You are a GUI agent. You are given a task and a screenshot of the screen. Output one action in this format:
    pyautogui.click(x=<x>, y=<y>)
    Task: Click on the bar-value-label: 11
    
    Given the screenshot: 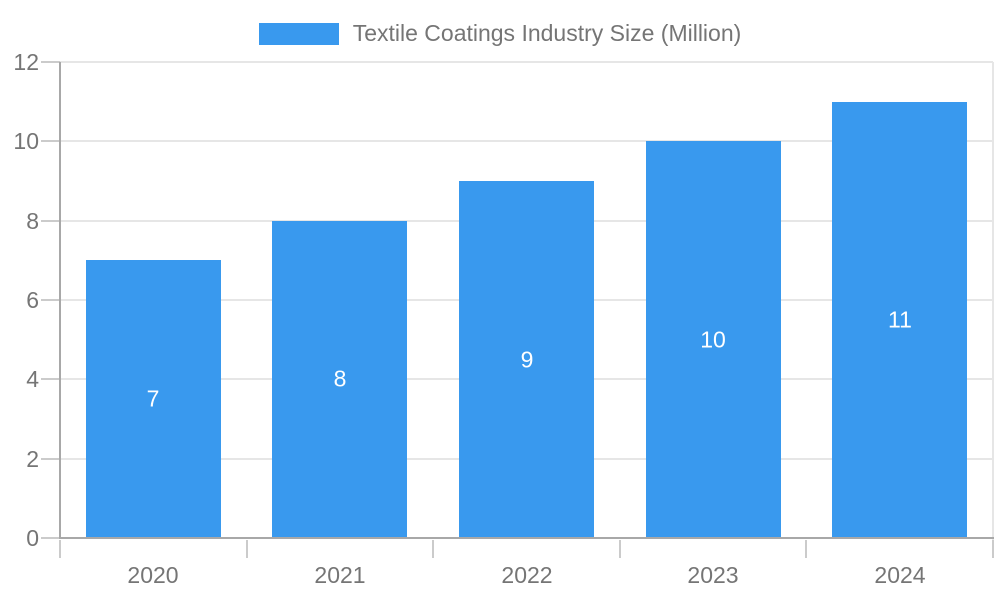 What is the action you would take?
    pyautogui.click(x=900, y=319)
    